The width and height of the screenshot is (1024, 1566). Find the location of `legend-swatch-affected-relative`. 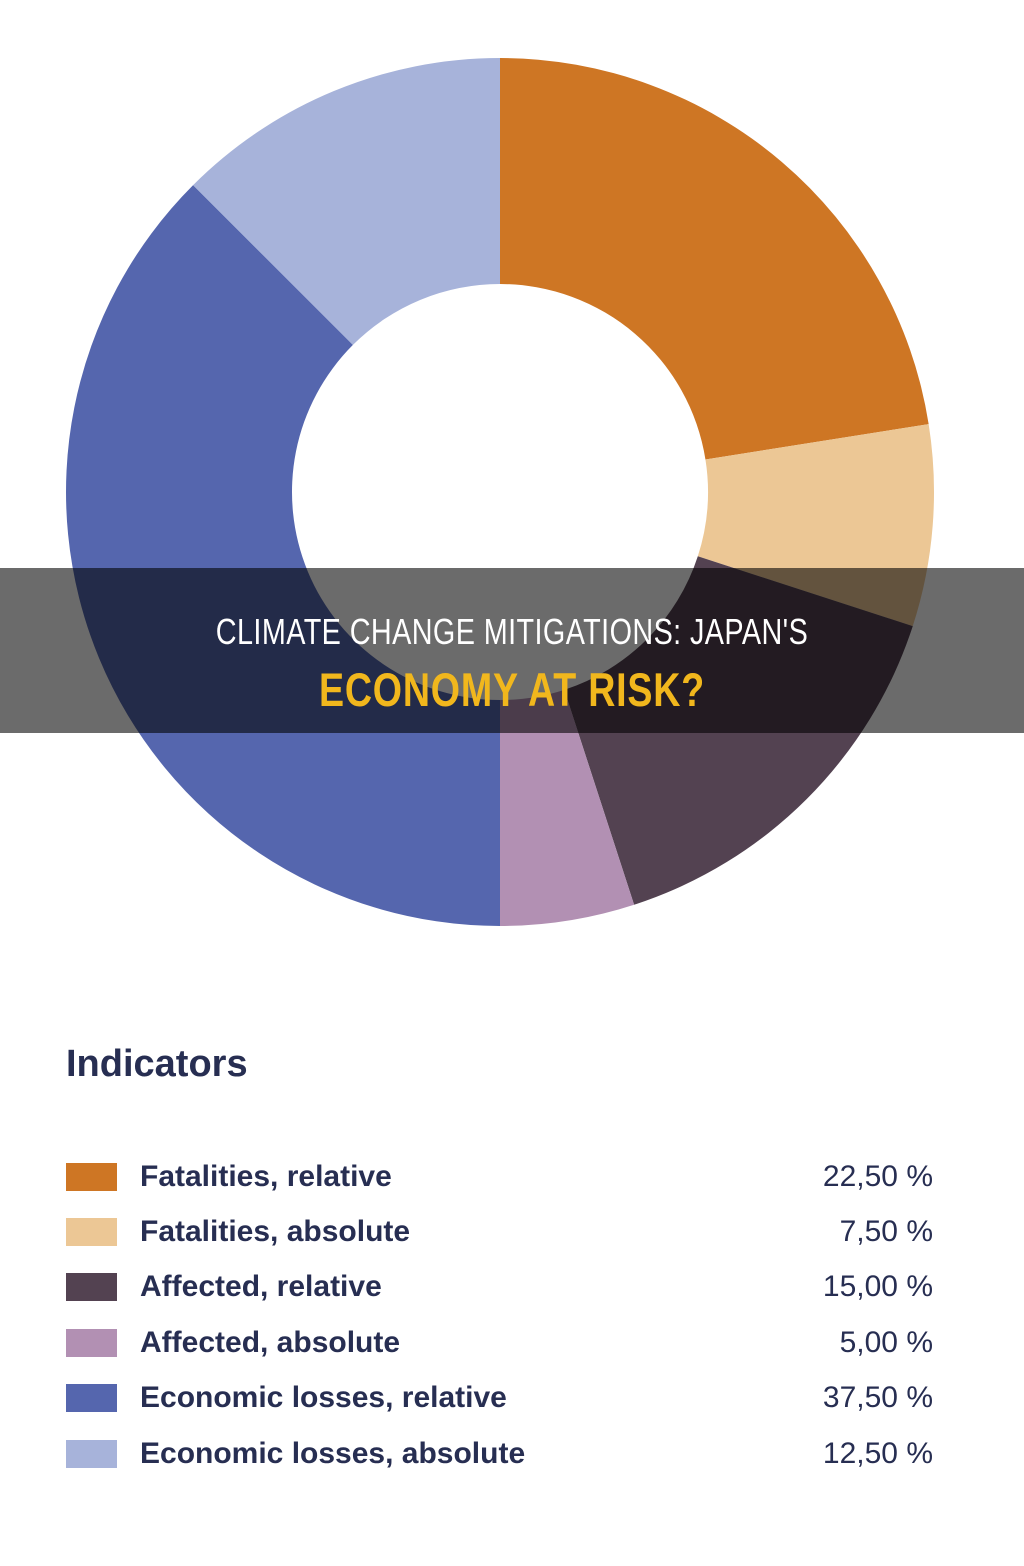

legend-swatch-affected-relative is located at coordinates (91, 1287).